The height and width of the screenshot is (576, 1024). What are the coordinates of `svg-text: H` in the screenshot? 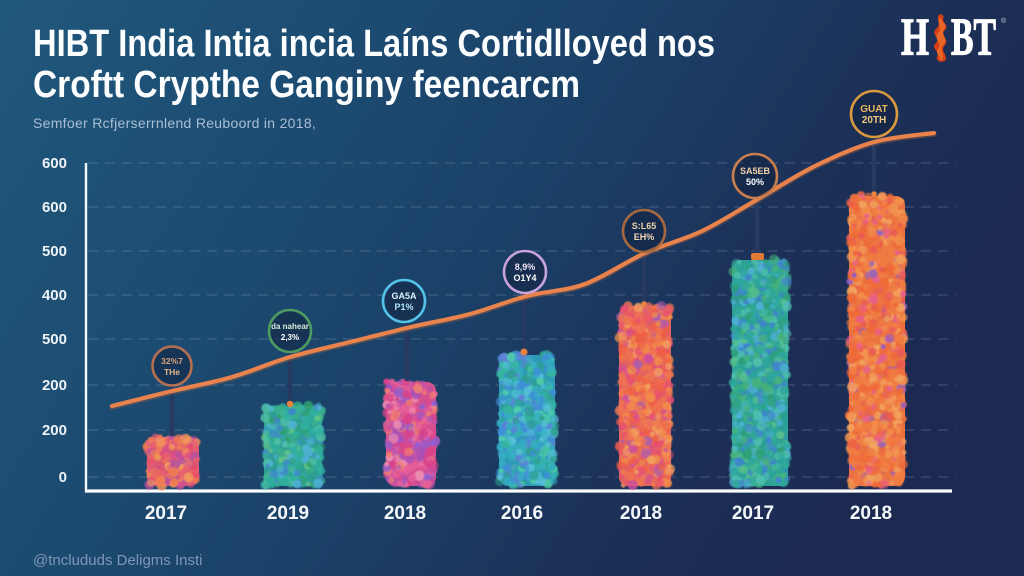 It's located at (915, 38).